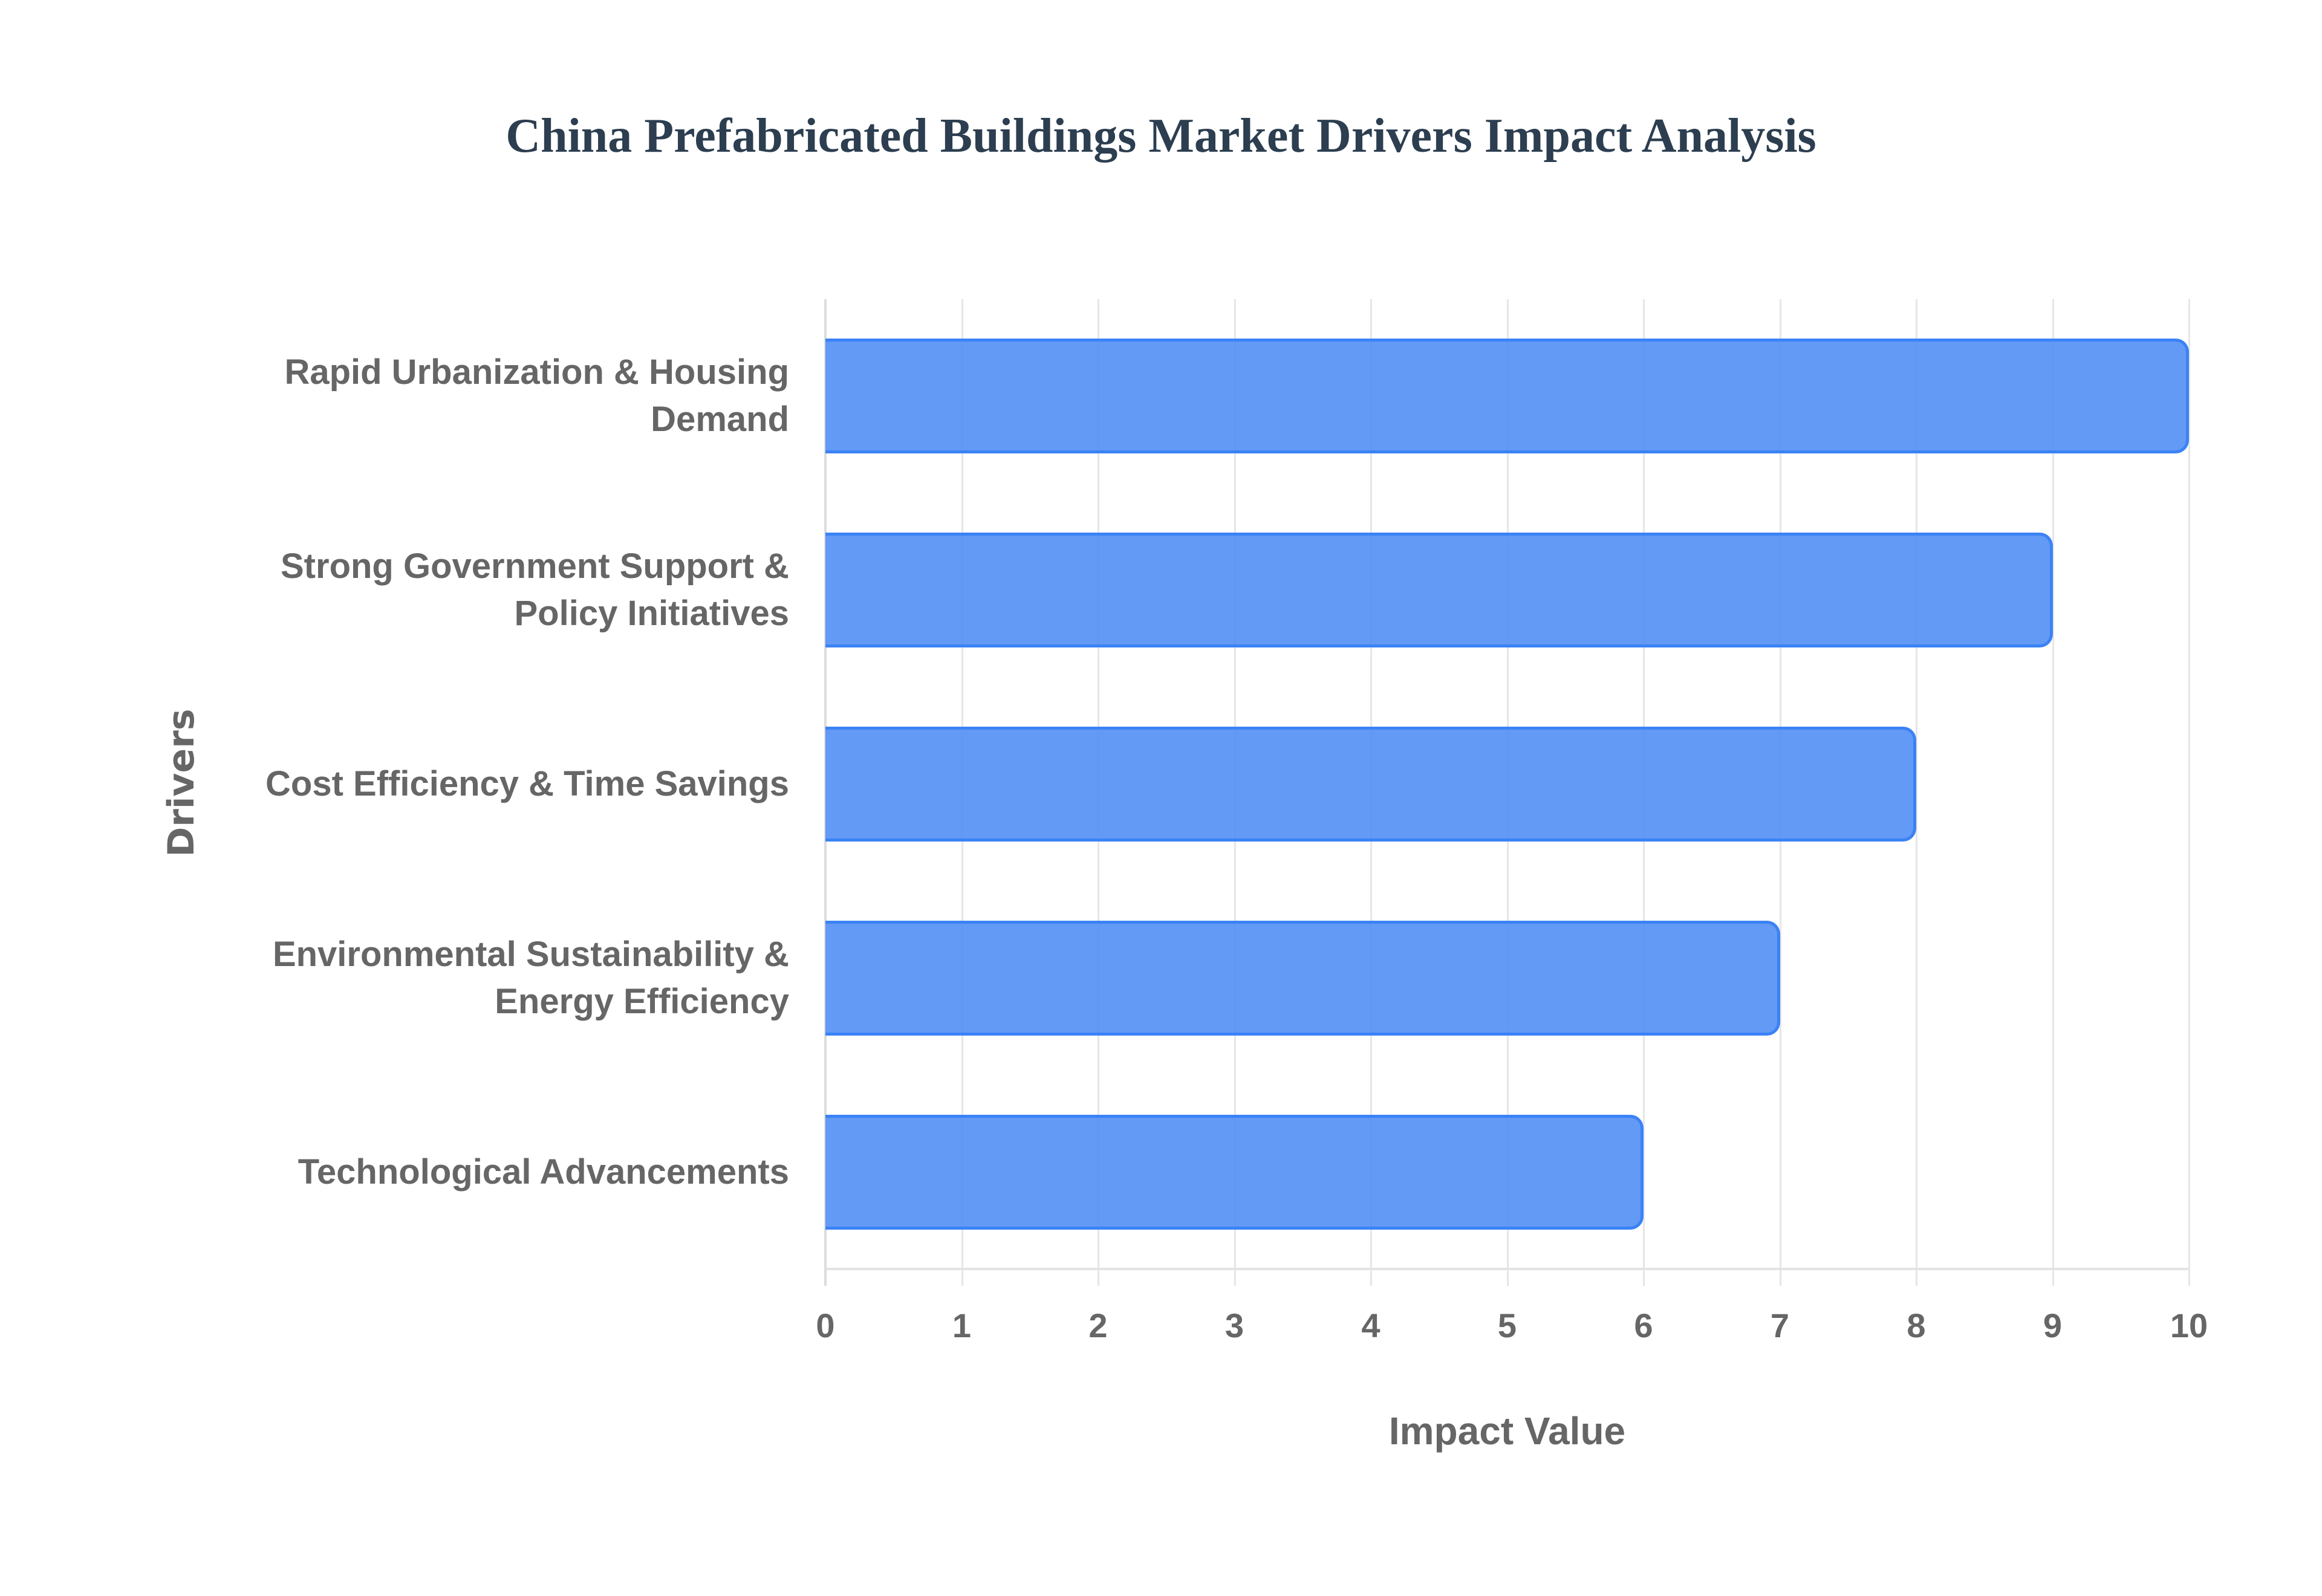 The height and width of the screenshot is (1596, 2322). Describe the element at coordinates (1507, 1325) in the screenshot. I see `x-tick-label: 5` at that location.